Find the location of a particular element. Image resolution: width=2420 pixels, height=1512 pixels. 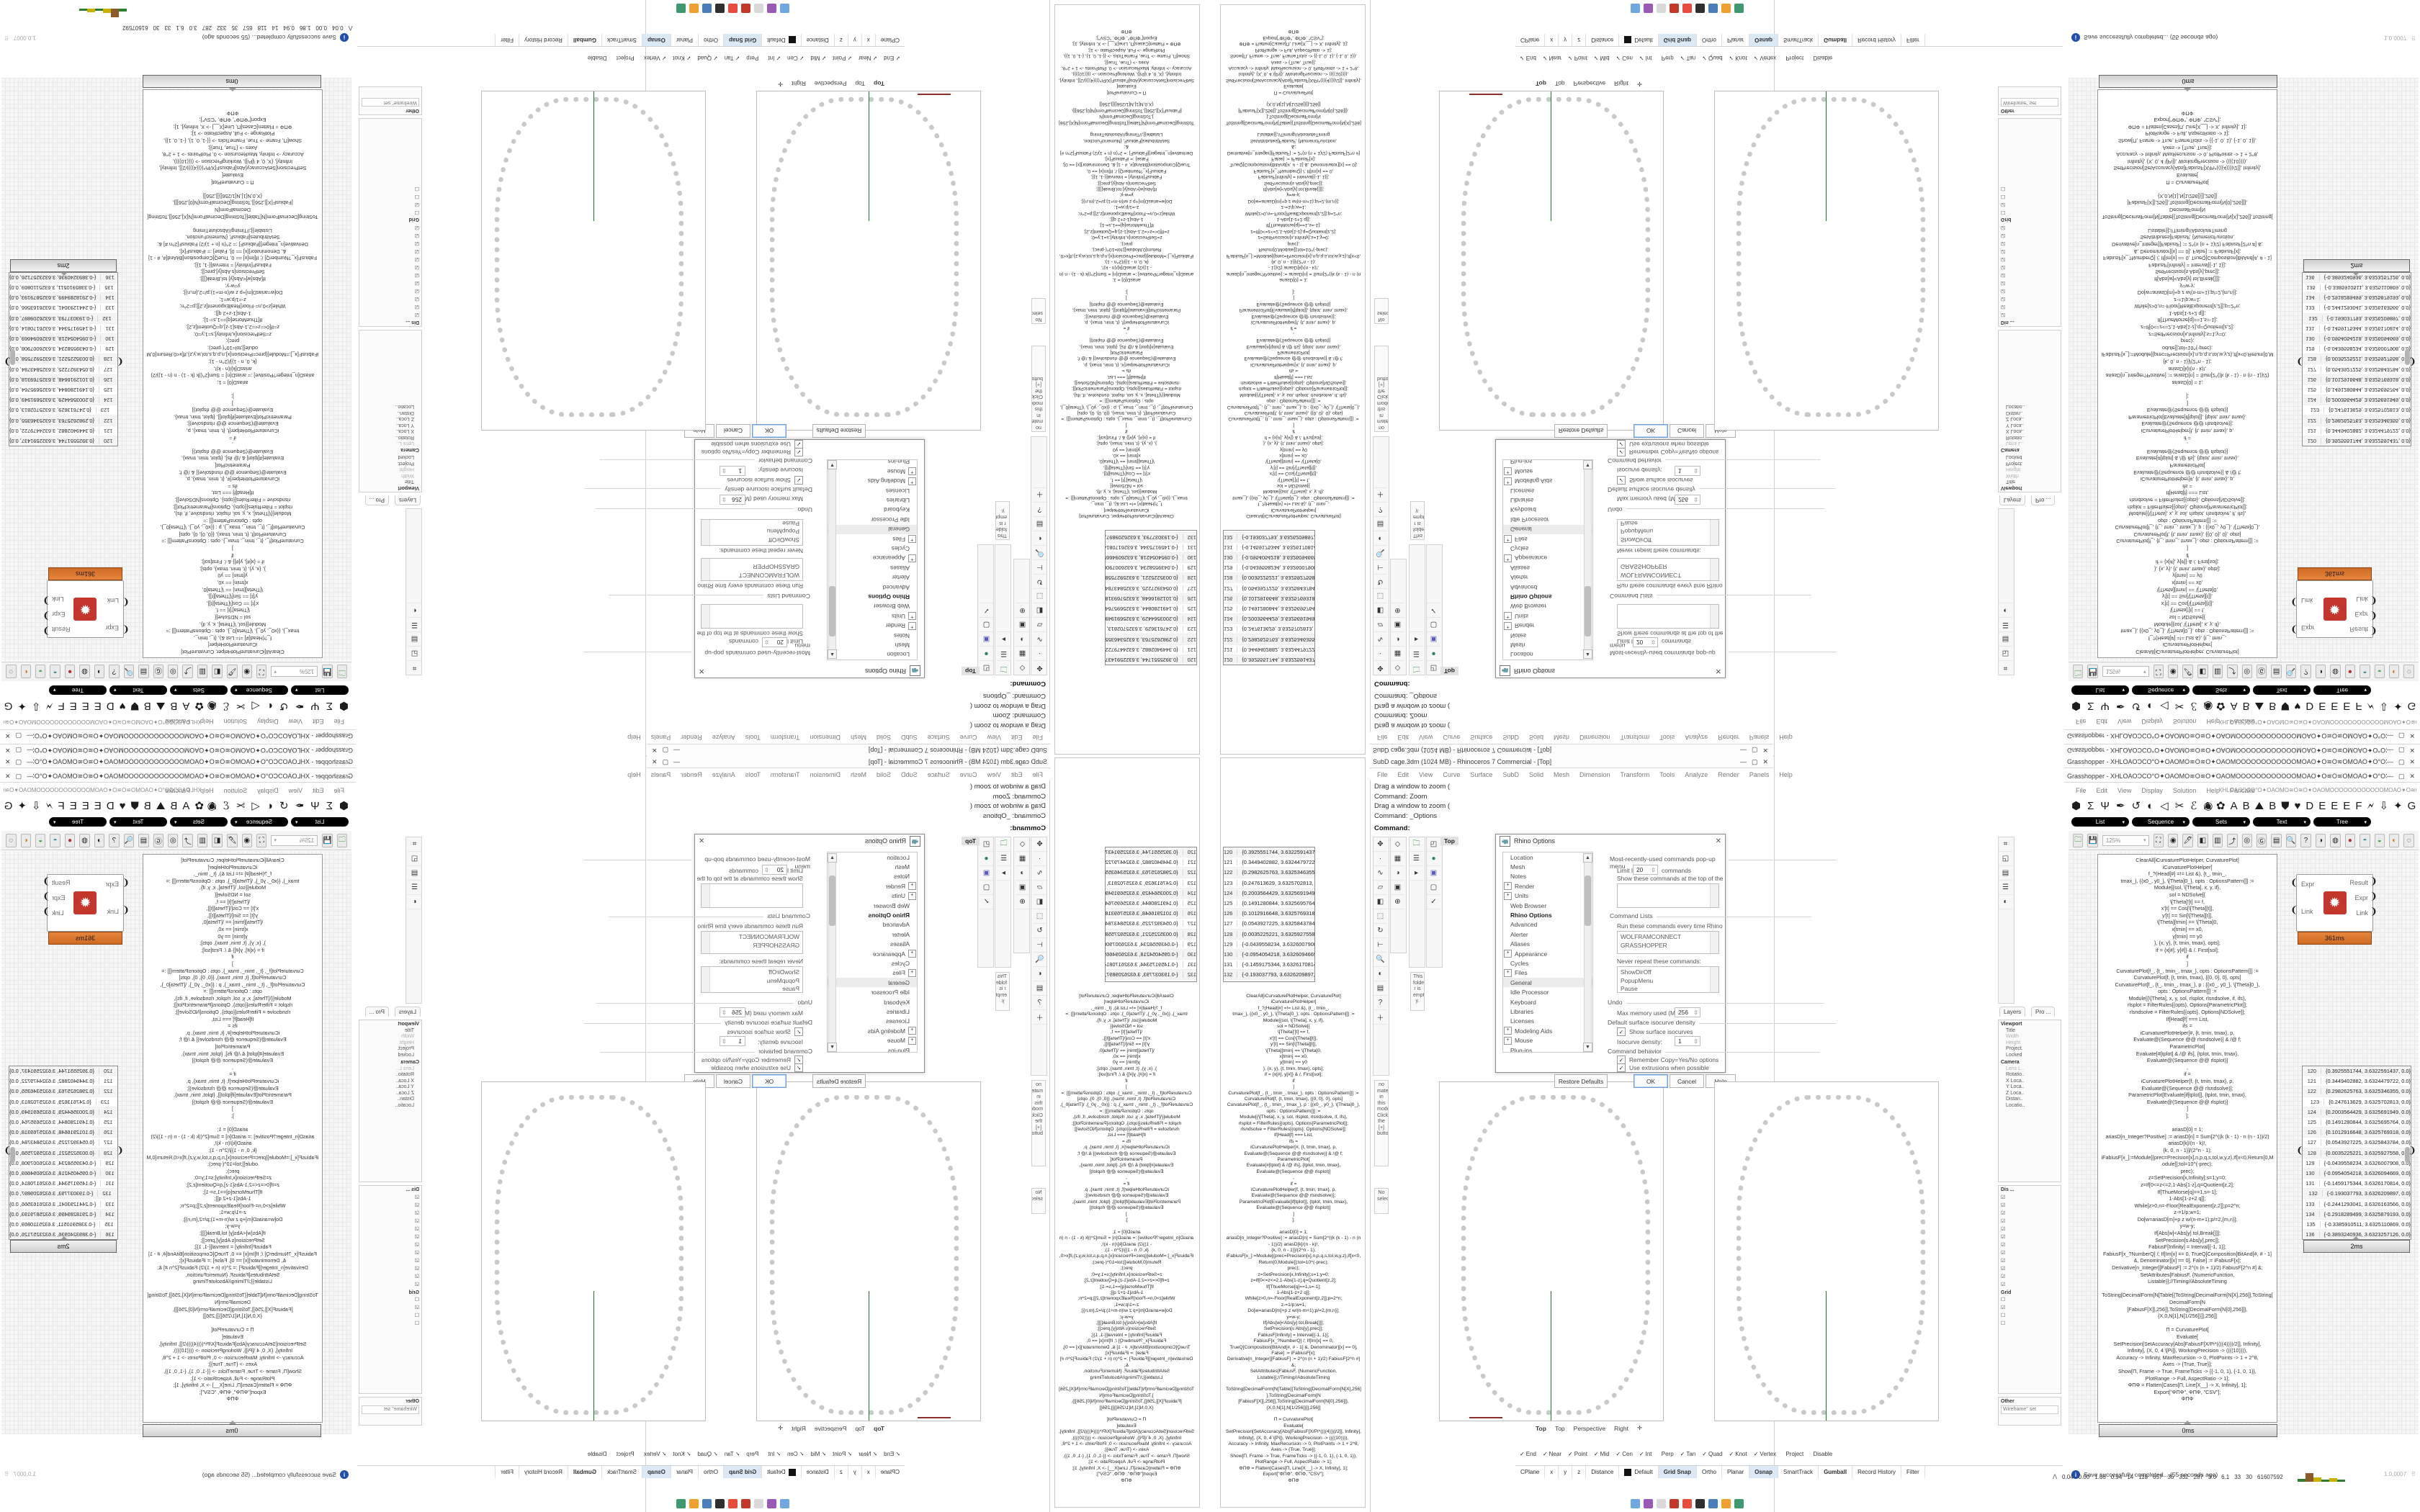

sphere-icon: ● is located at coordinates (1433, 859).